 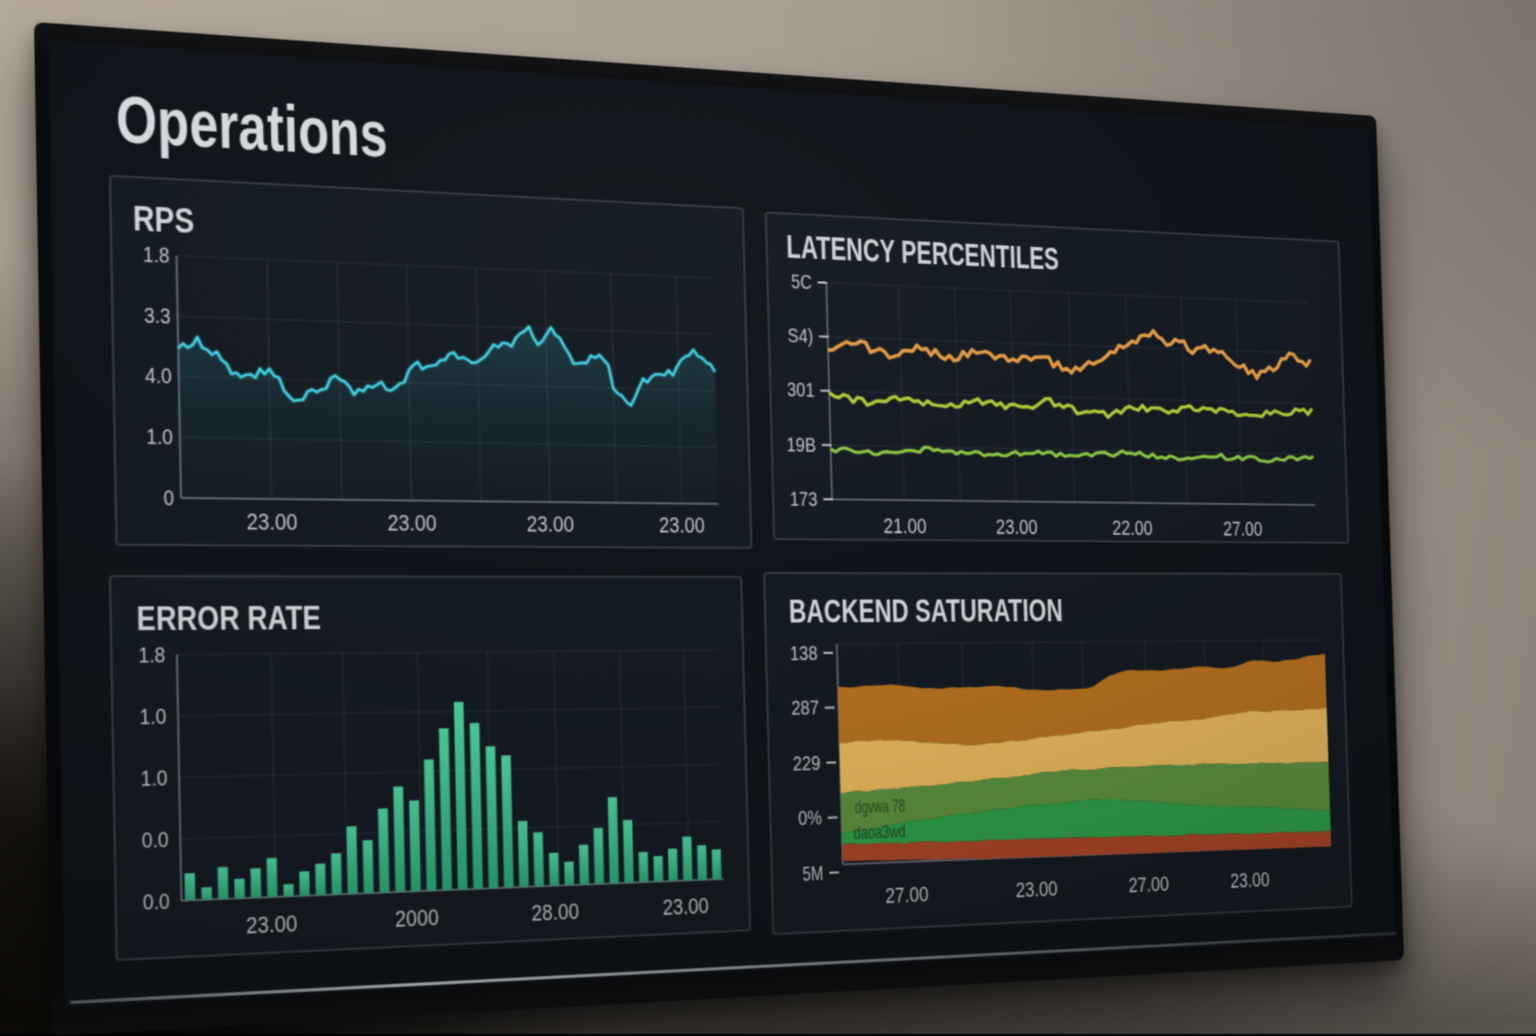 What do you see at coordinates (1132, 528) in the screenshot?
I see `svg-text: 22.00` at bounding box center [1132, 528].